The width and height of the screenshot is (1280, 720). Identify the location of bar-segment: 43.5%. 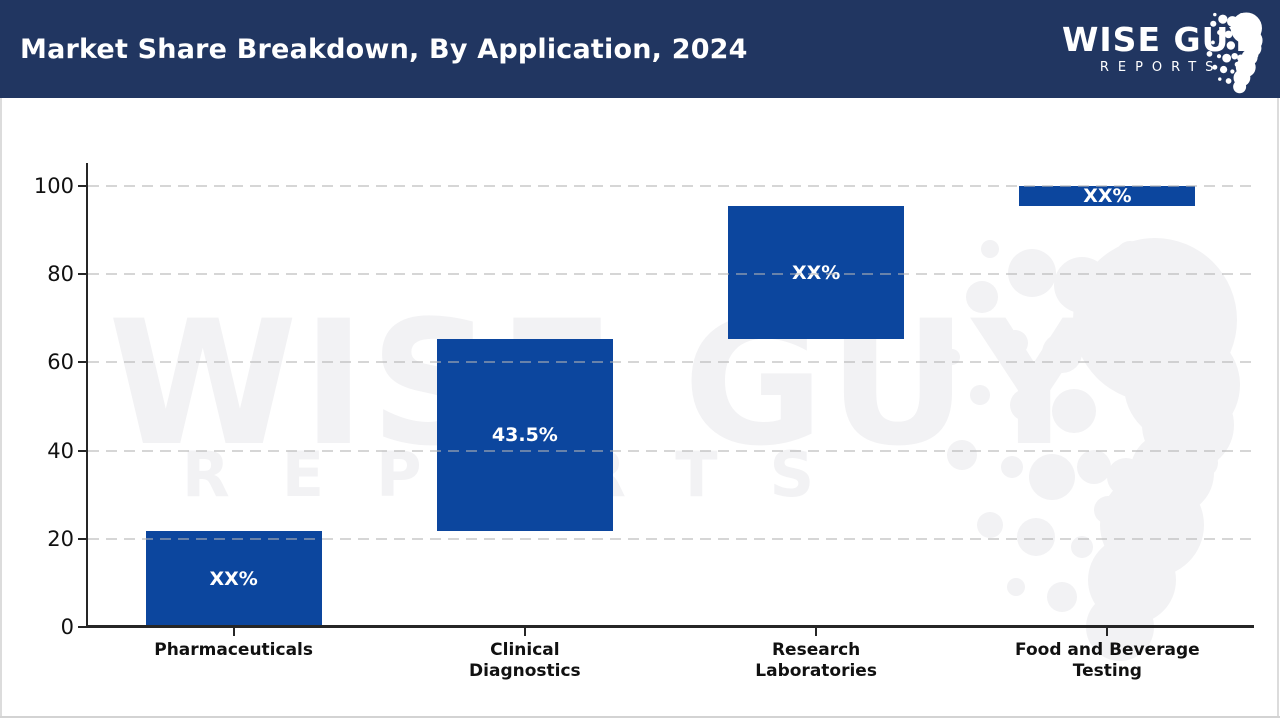
(524, 435).